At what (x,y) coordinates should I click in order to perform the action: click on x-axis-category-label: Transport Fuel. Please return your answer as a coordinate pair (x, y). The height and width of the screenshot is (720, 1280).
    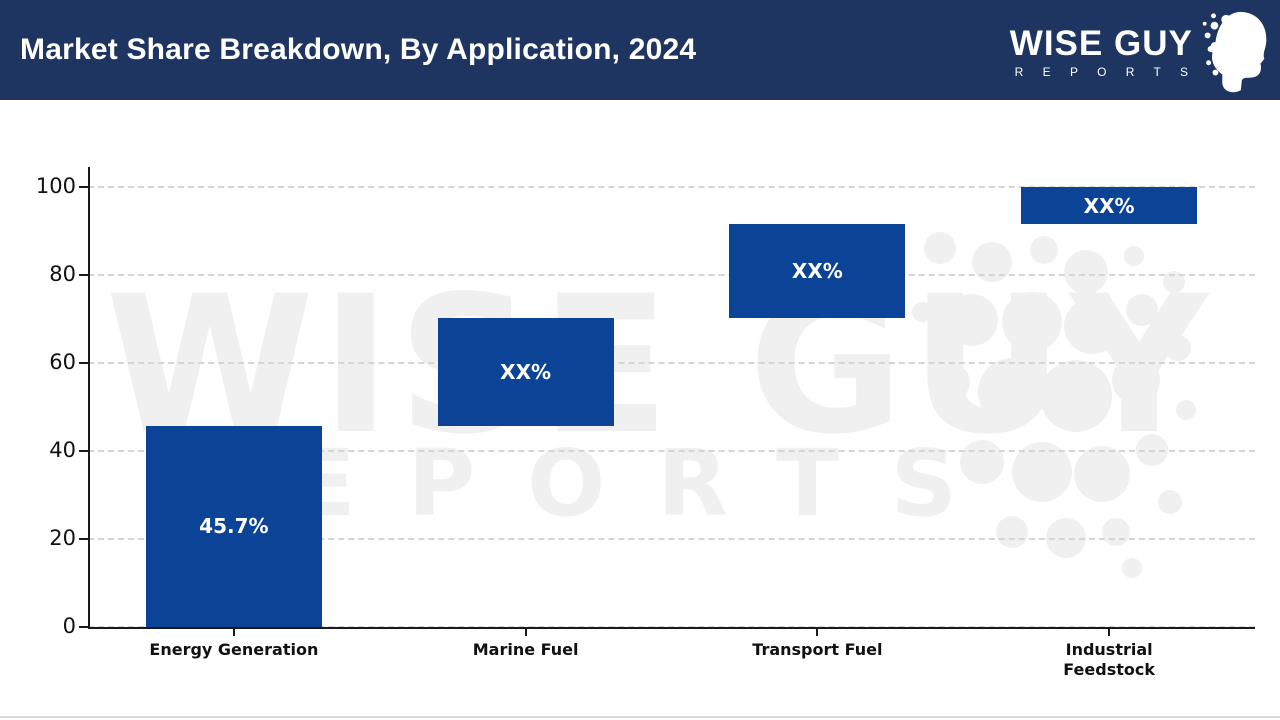
    Looking at the image, I should click on (817, 649).